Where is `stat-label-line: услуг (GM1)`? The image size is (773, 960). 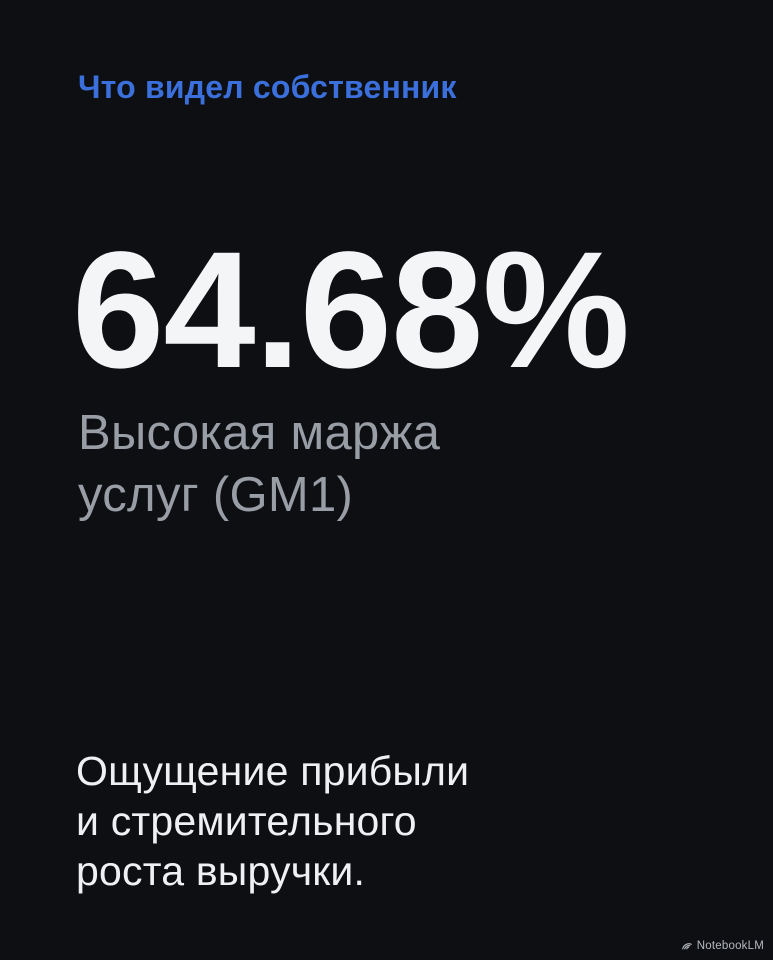 stat-label-line: услуг (GM1) is located at coordinates (216, 495).